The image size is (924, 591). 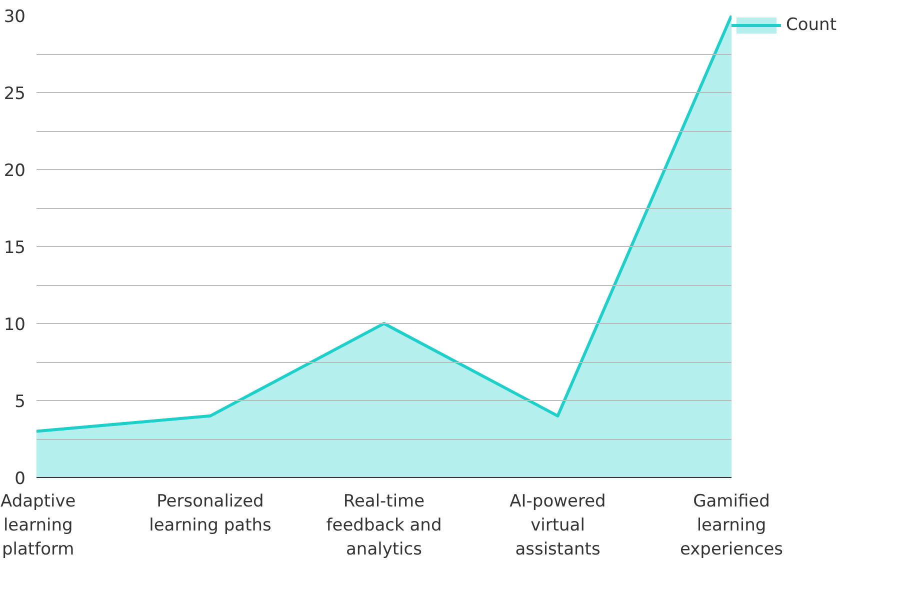 I want to click on x-tick-label: AI-powered virtual assistants, so click(x=558, y=526).